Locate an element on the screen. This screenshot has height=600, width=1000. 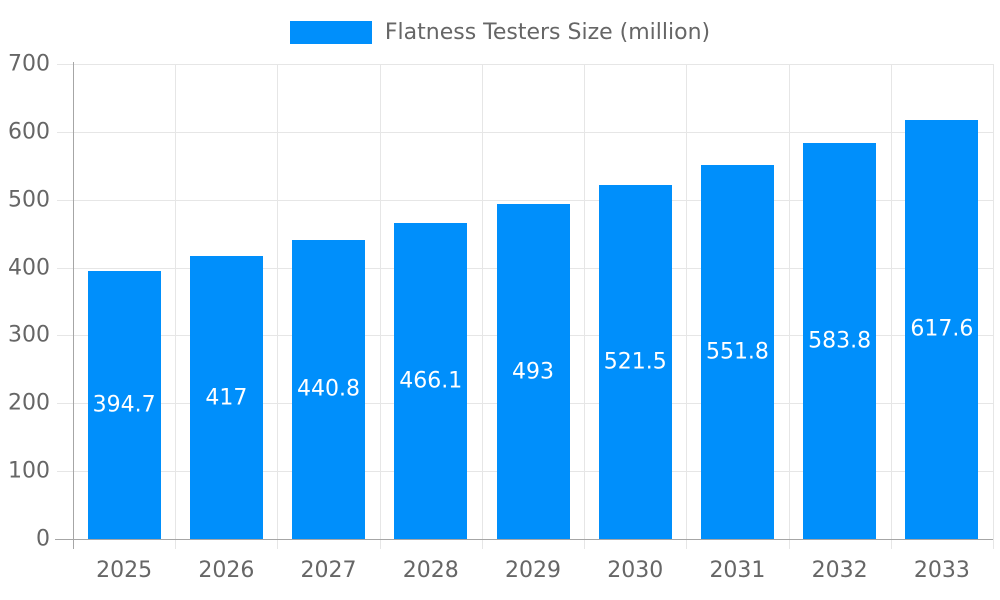
y-axis-line is located at coordinates (73, 305).